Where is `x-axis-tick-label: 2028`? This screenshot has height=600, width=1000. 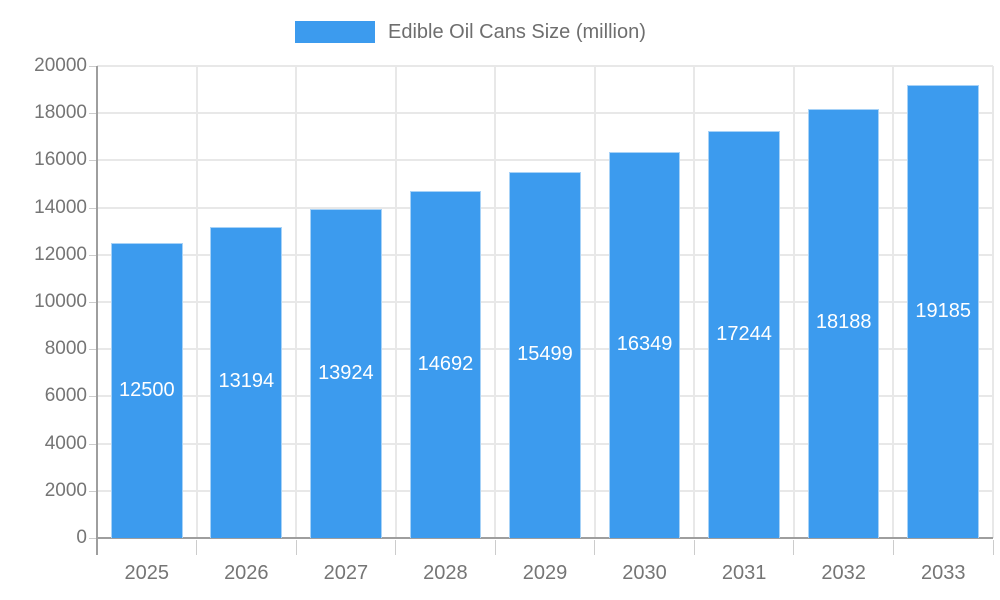
x-axis-tick-label: 2028 is located at coordinates (445, 573).